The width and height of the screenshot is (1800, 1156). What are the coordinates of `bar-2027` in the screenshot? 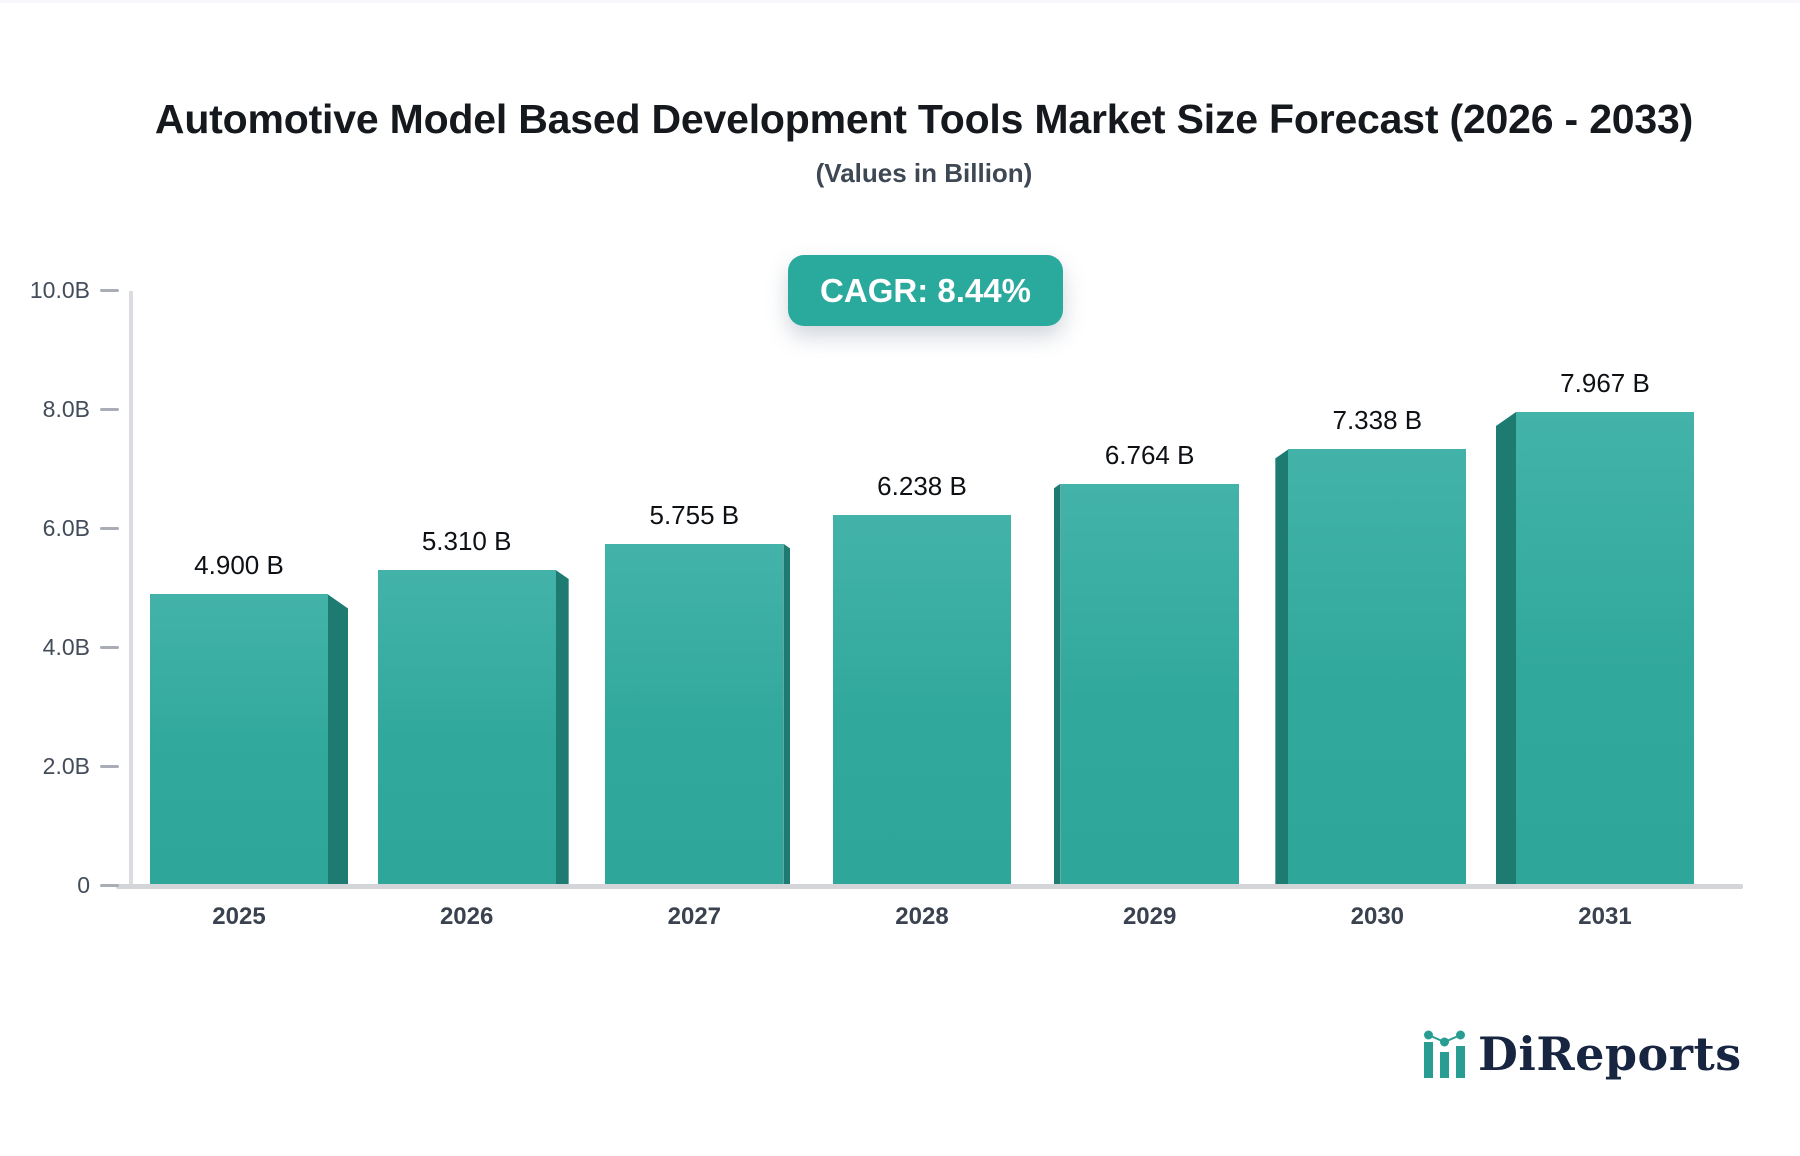 It's located at (694, 713).